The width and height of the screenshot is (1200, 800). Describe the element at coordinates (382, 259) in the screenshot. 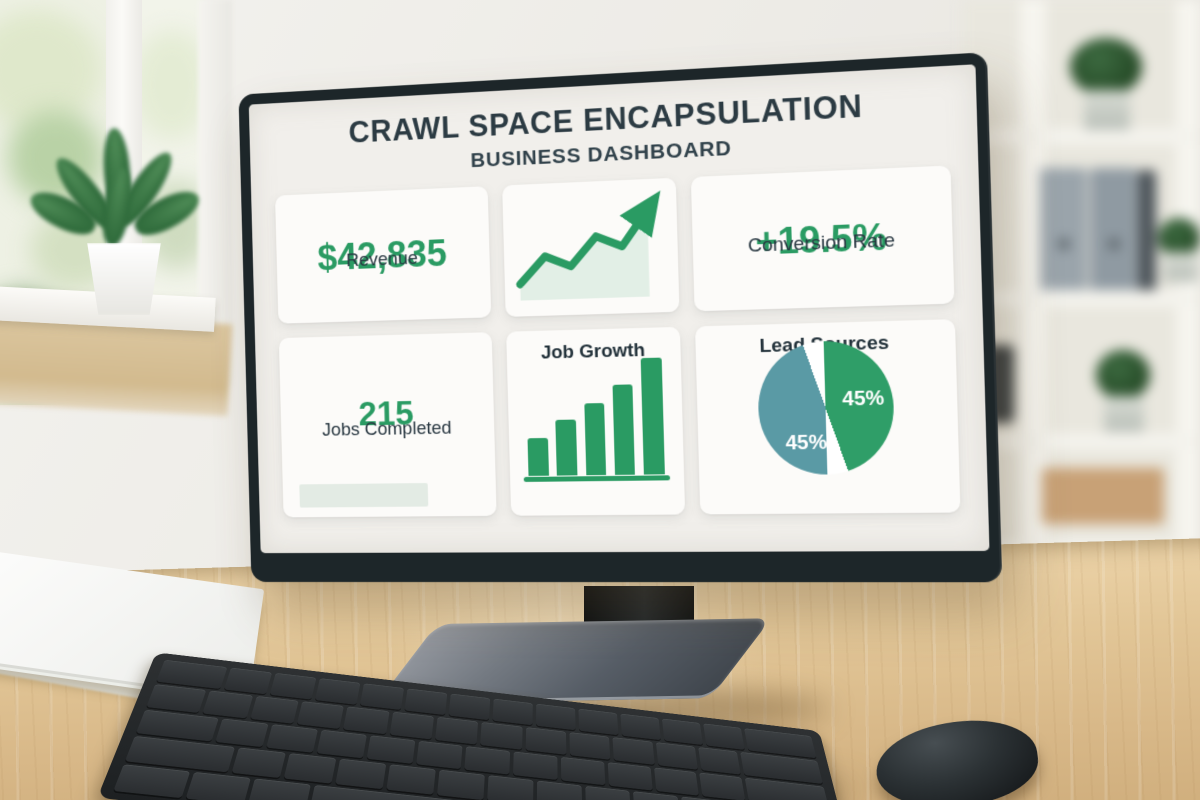

I see `revenue-label: Revenue` at that location.